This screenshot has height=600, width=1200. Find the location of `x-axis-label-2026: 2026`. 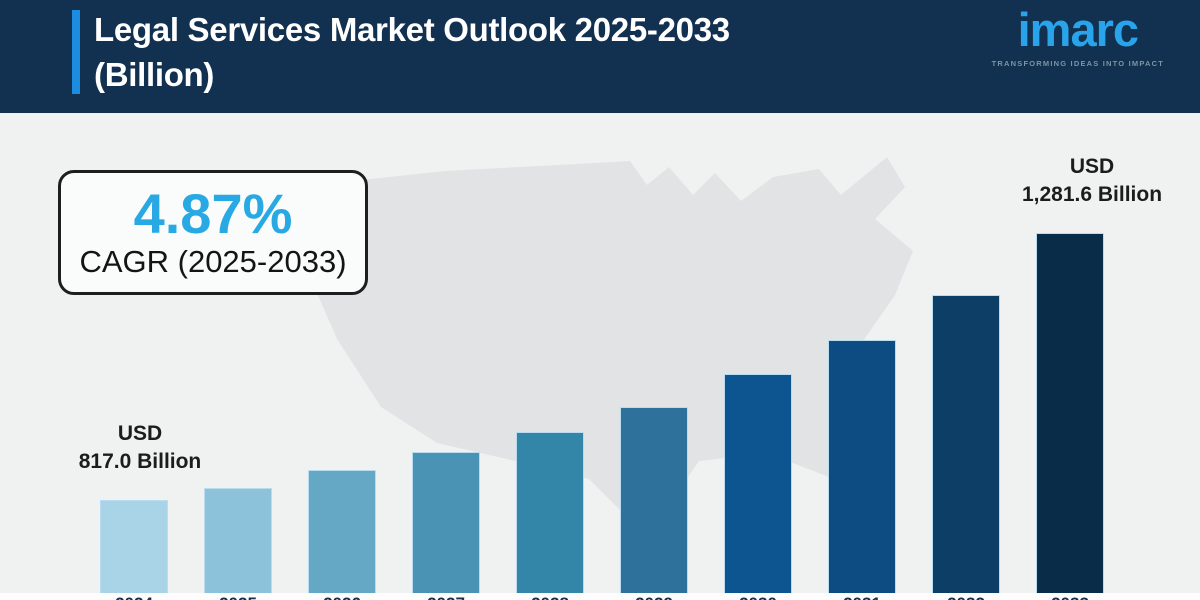

x-axis-label-2026: 2026 is located at coordinates (342, 597).